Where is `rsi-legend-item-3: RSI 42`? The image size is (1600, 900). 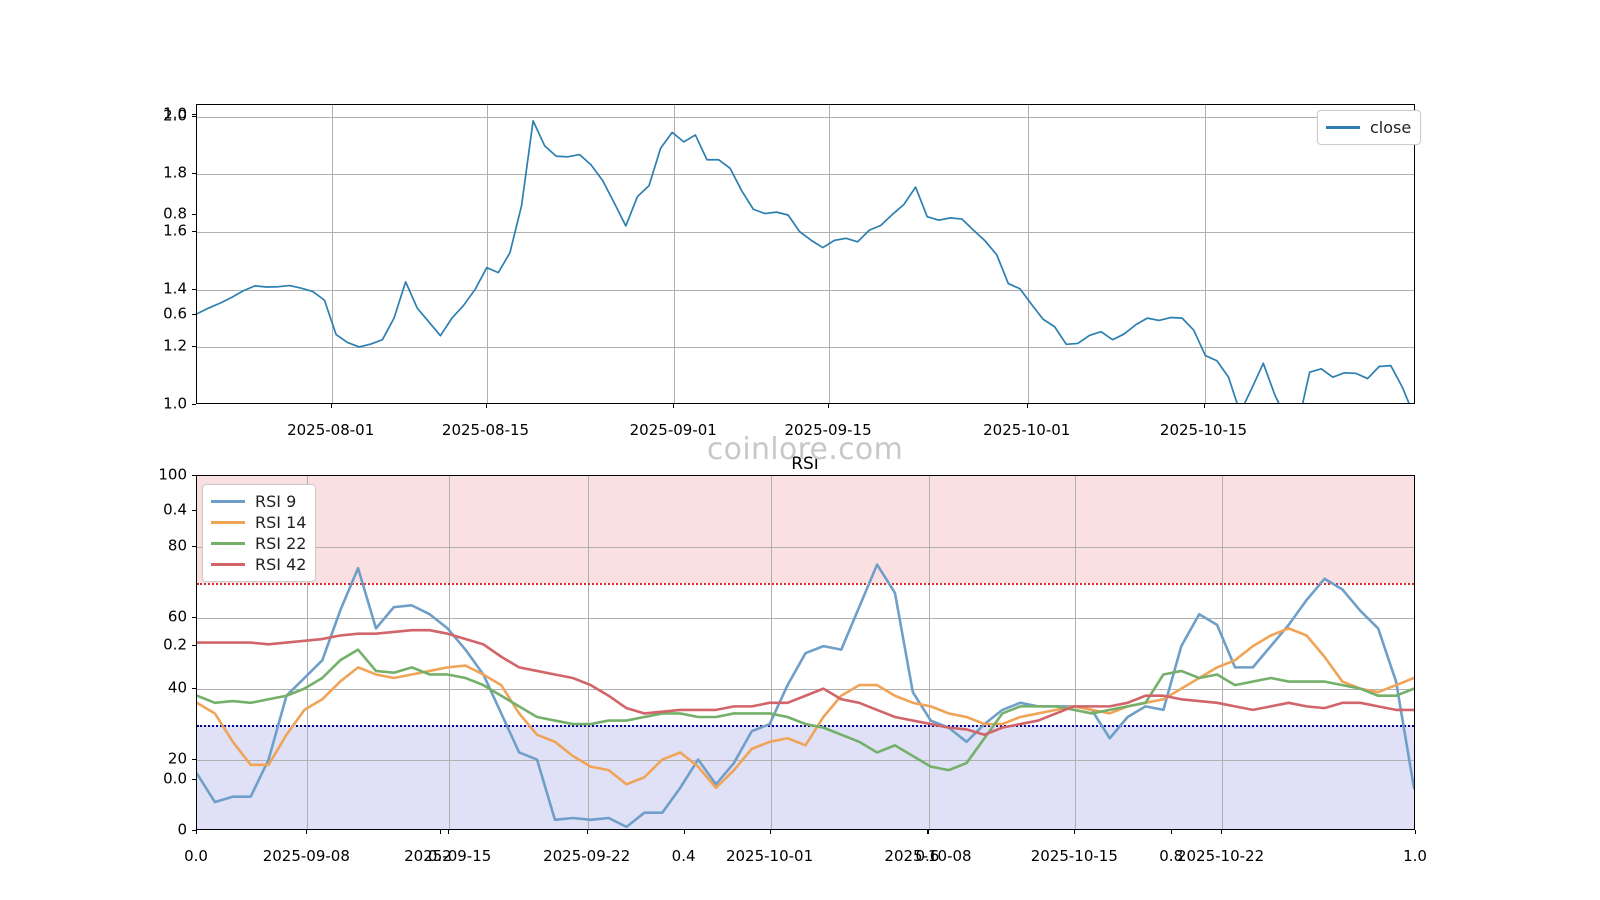
rsi-legend-item-3: RSI 42 is located at coordinates (258, 564).